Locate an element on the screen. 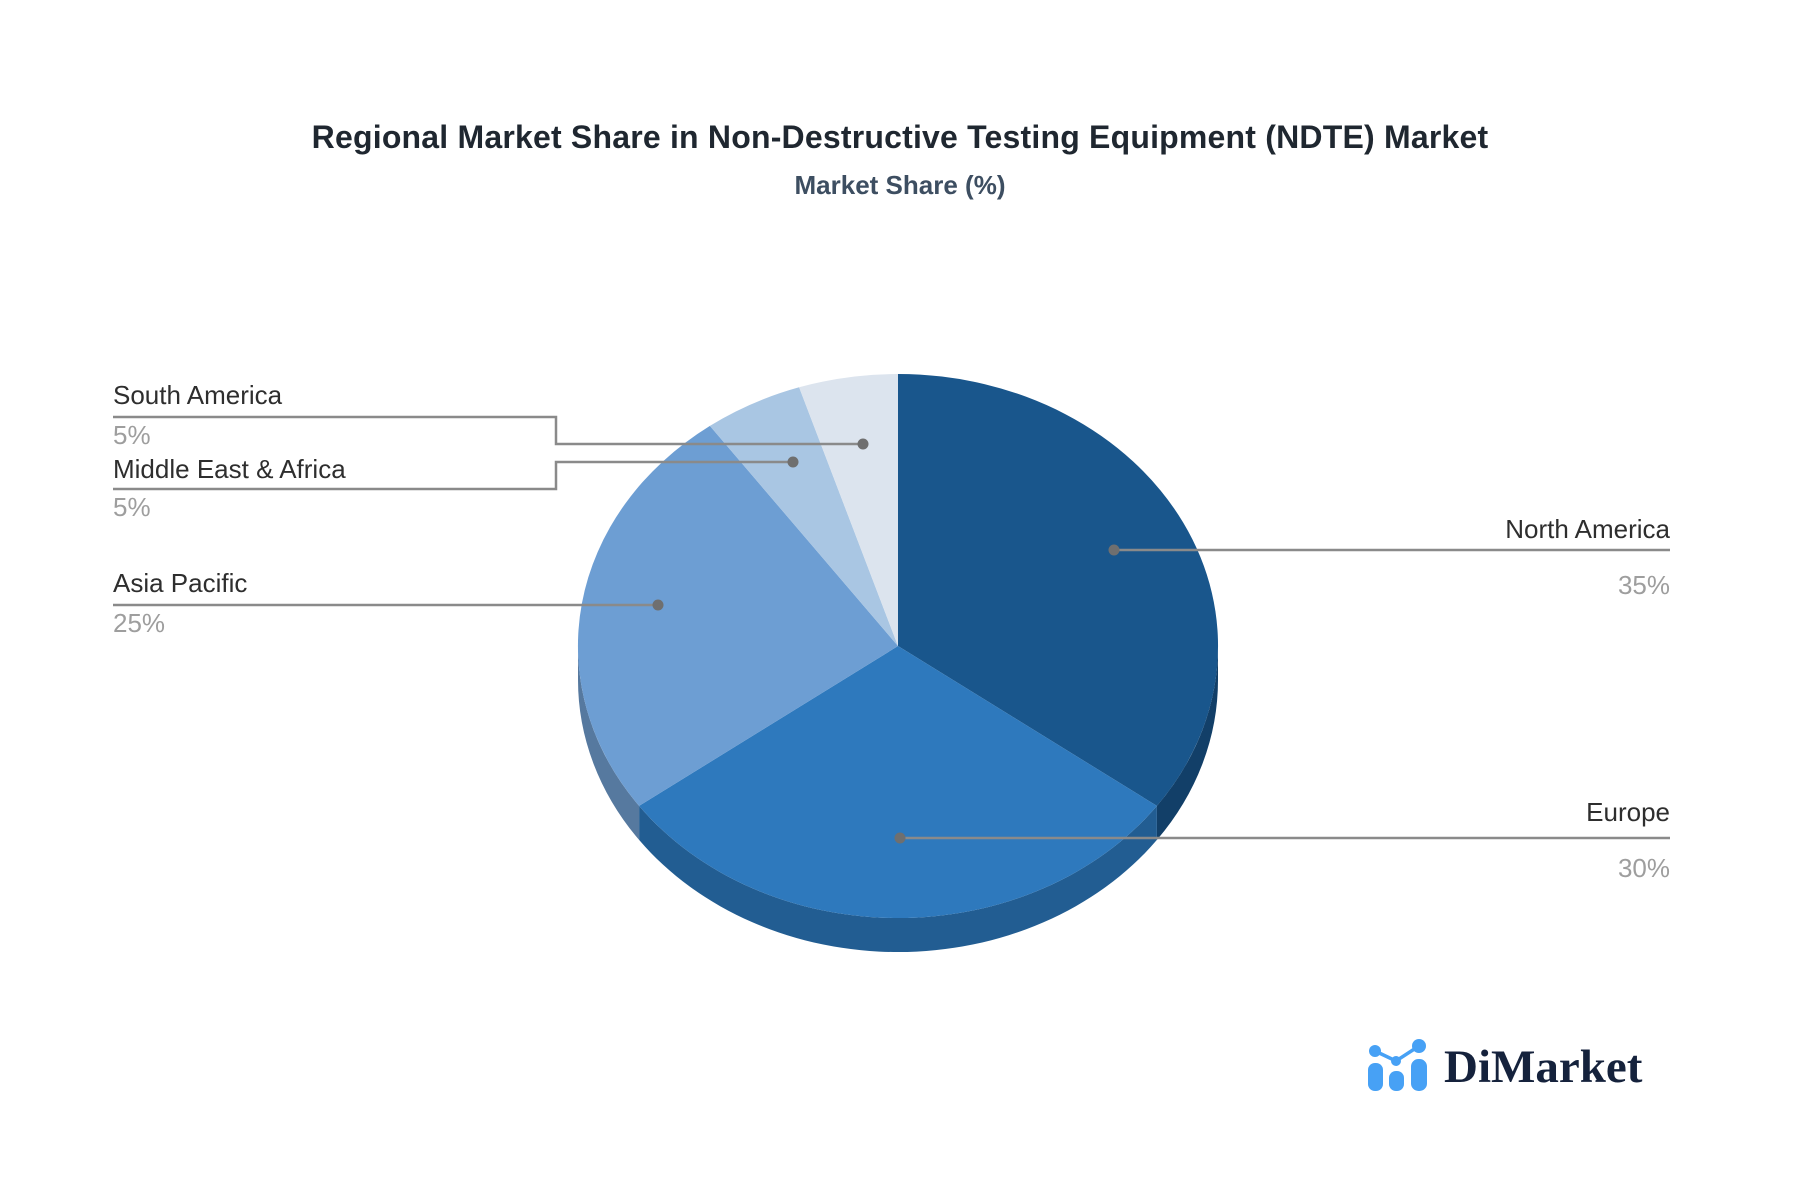 The image size is (1800, 1196). callout-dot-north-america is located at coordinates (1114, 550).